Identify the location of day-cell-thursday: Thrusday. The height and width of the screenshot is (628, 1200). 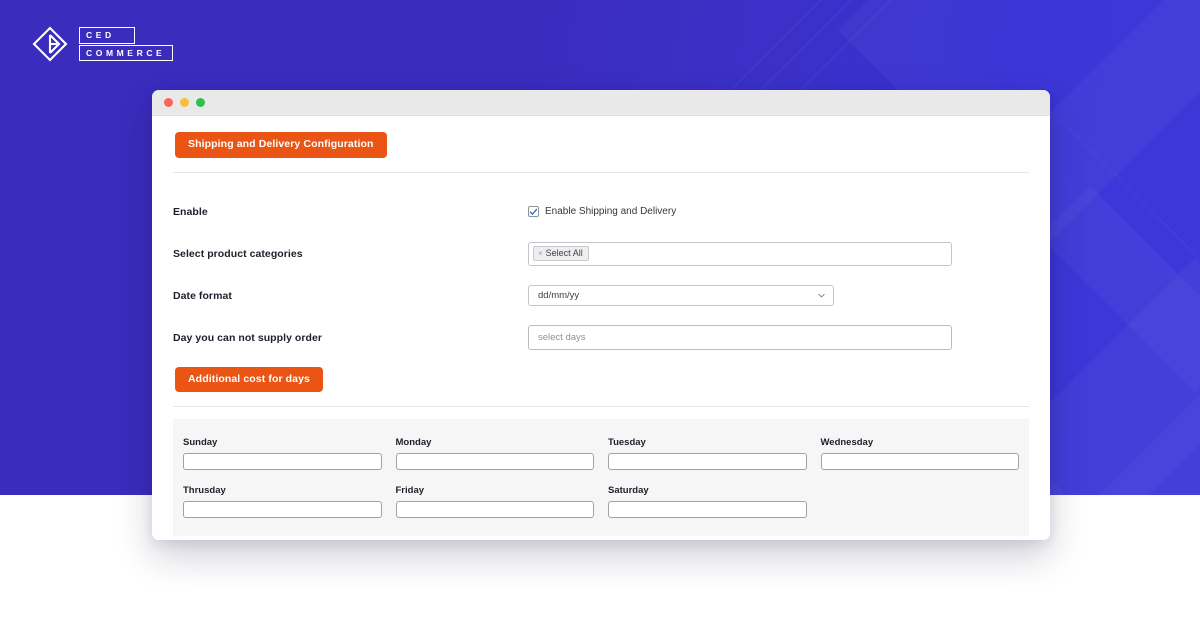
(282, 501).